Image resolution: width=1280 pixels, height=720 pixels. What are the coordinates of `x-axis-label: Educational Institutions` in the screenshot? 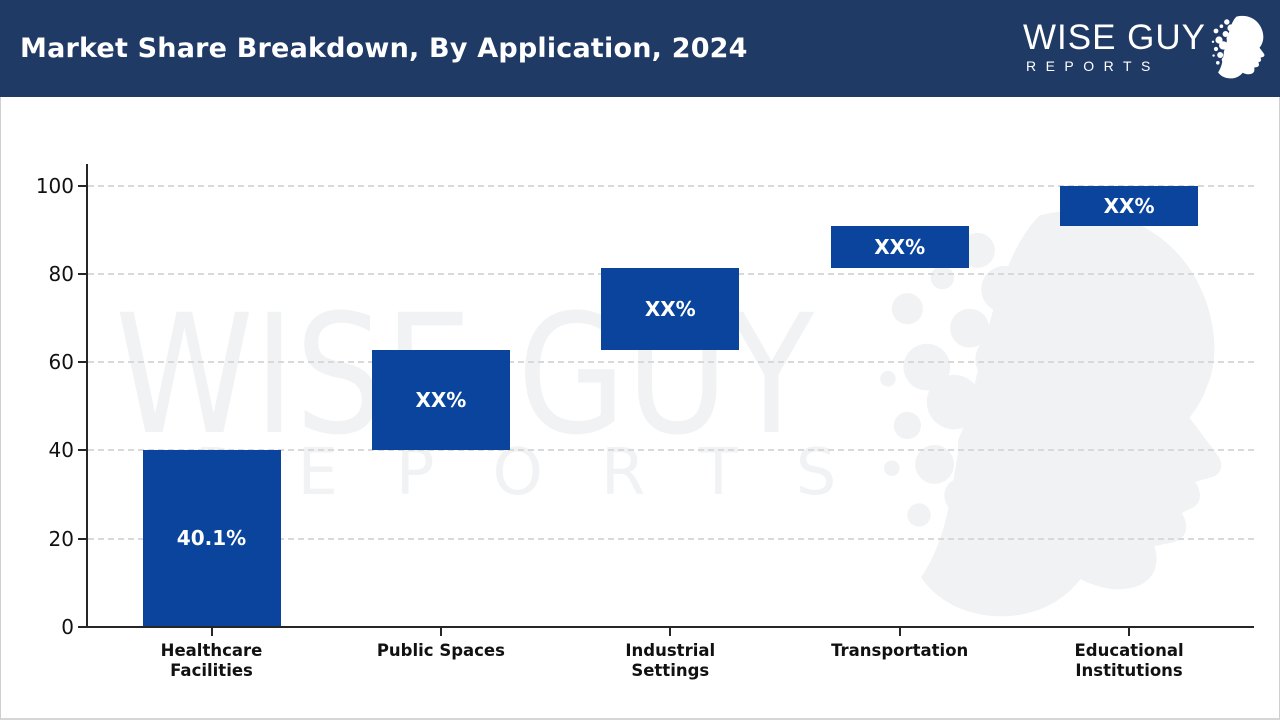 It's located at (1129, 660).